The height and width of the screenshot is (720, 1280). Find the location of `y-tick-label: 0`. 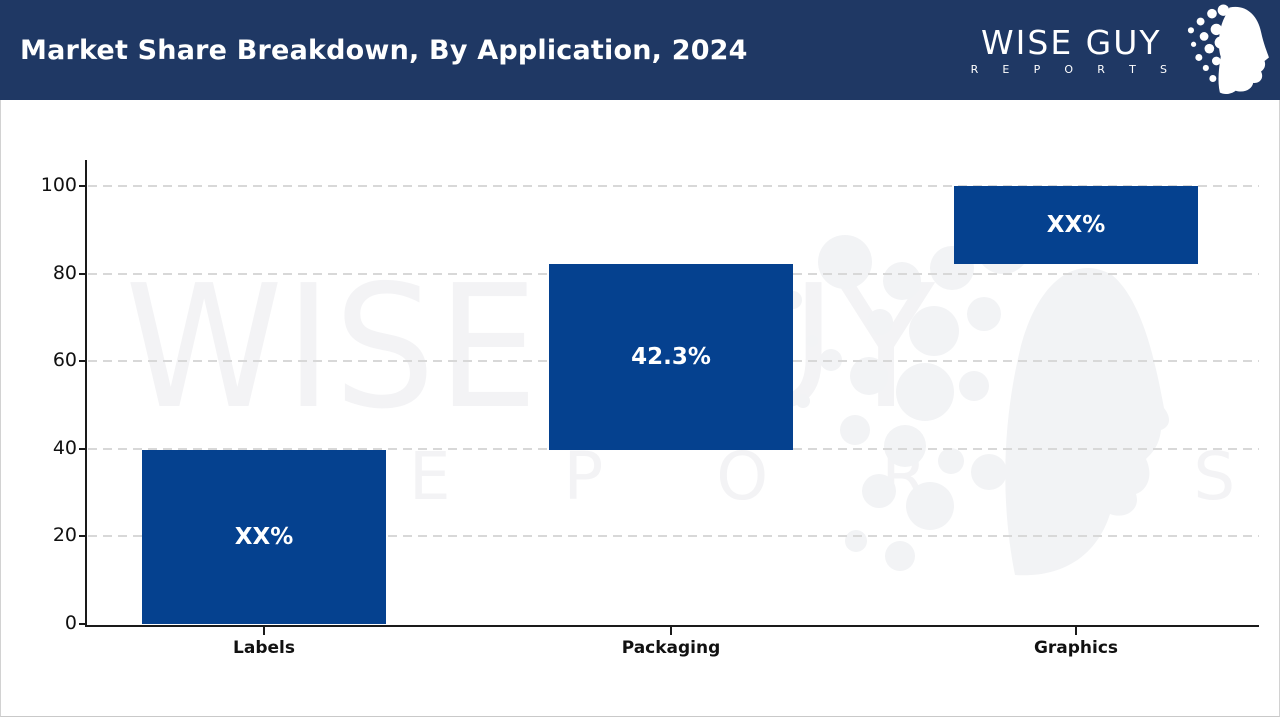

y-tick-label: 0 is located at coordinates (70, 623).